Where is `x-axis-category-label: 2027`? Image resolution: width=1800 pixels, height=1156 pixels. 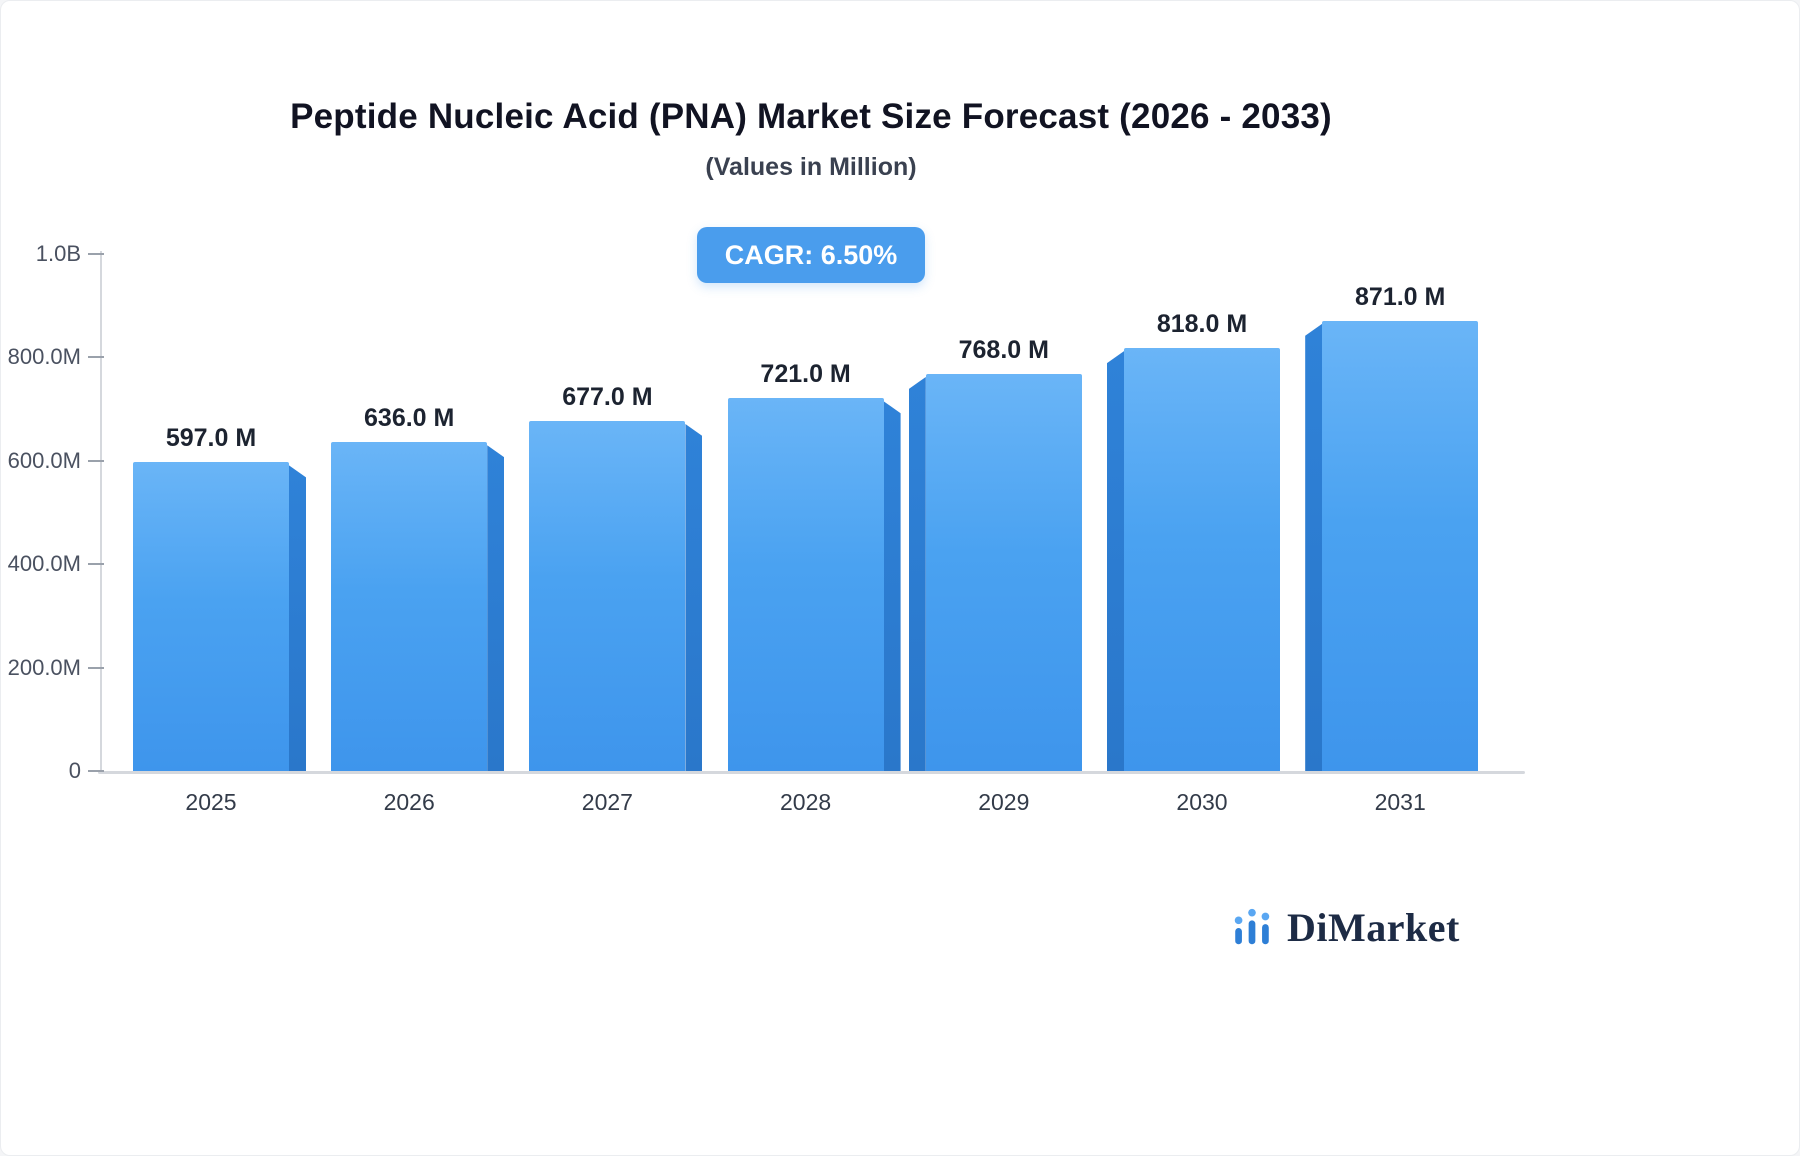
x-axis-category-label: 2027 is located at coordinates (607, 802).